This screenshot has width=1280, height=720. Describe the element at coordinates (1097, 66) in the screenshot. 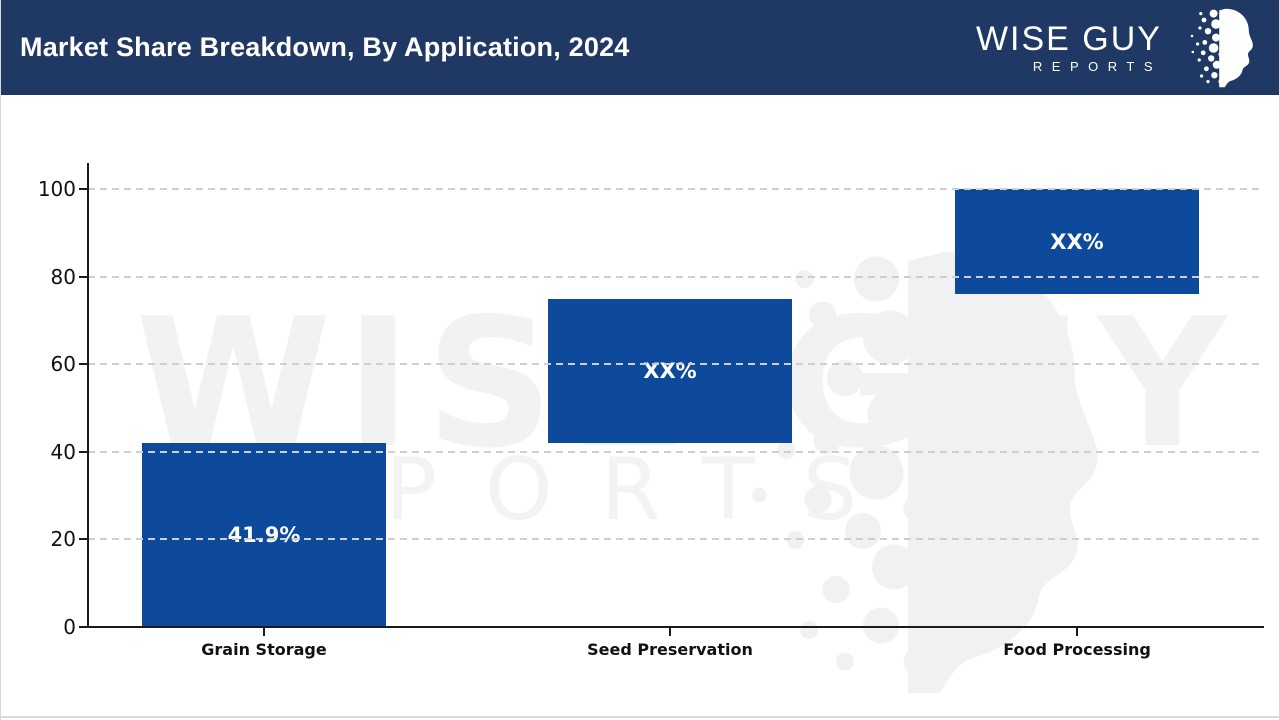

I see `brand-subname: REPORTS` at that location.